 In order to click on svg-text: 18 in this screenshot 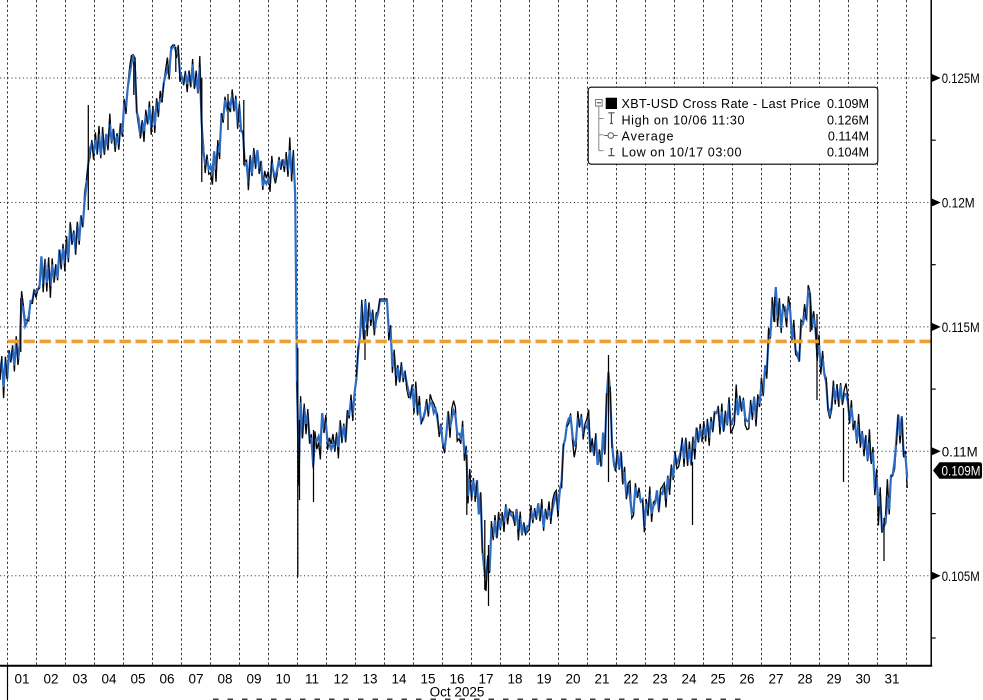, I will do `click(514, 679)`.